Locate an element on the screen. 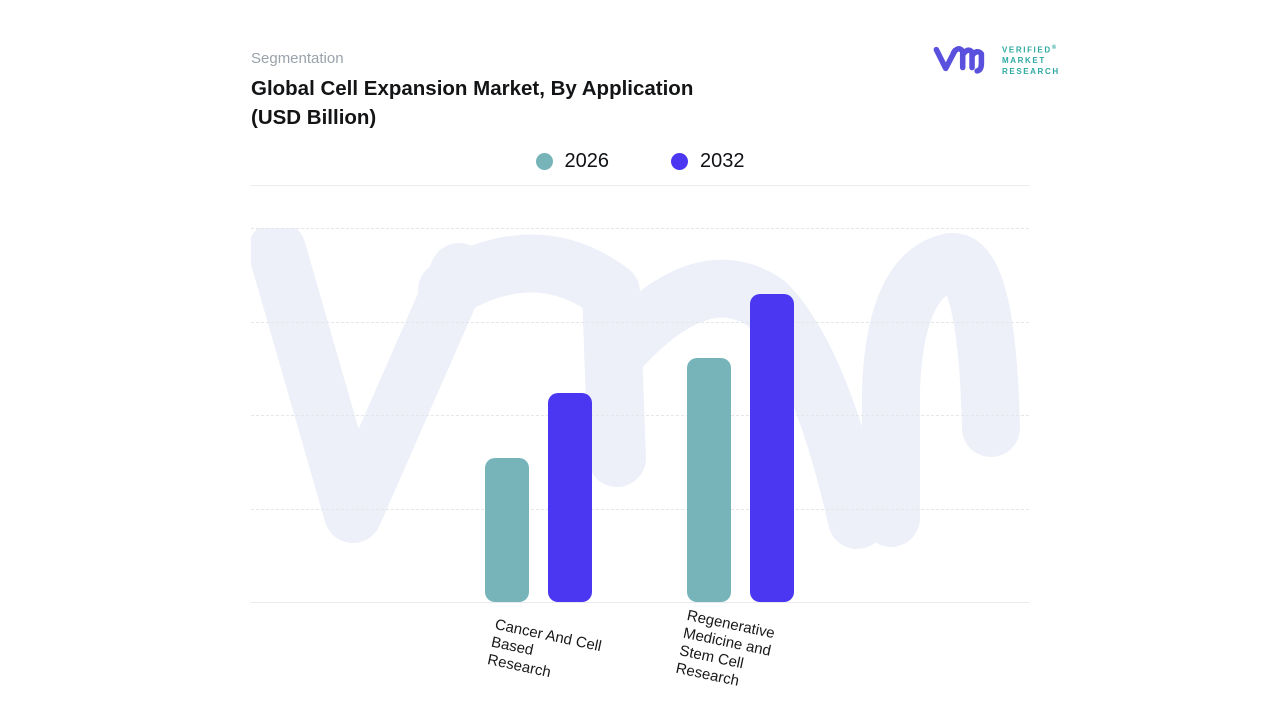 Image resolution: width=1280 pixels, height=720 pixels. legend-label-2026: 2026 is located at coordinates (587, 160).